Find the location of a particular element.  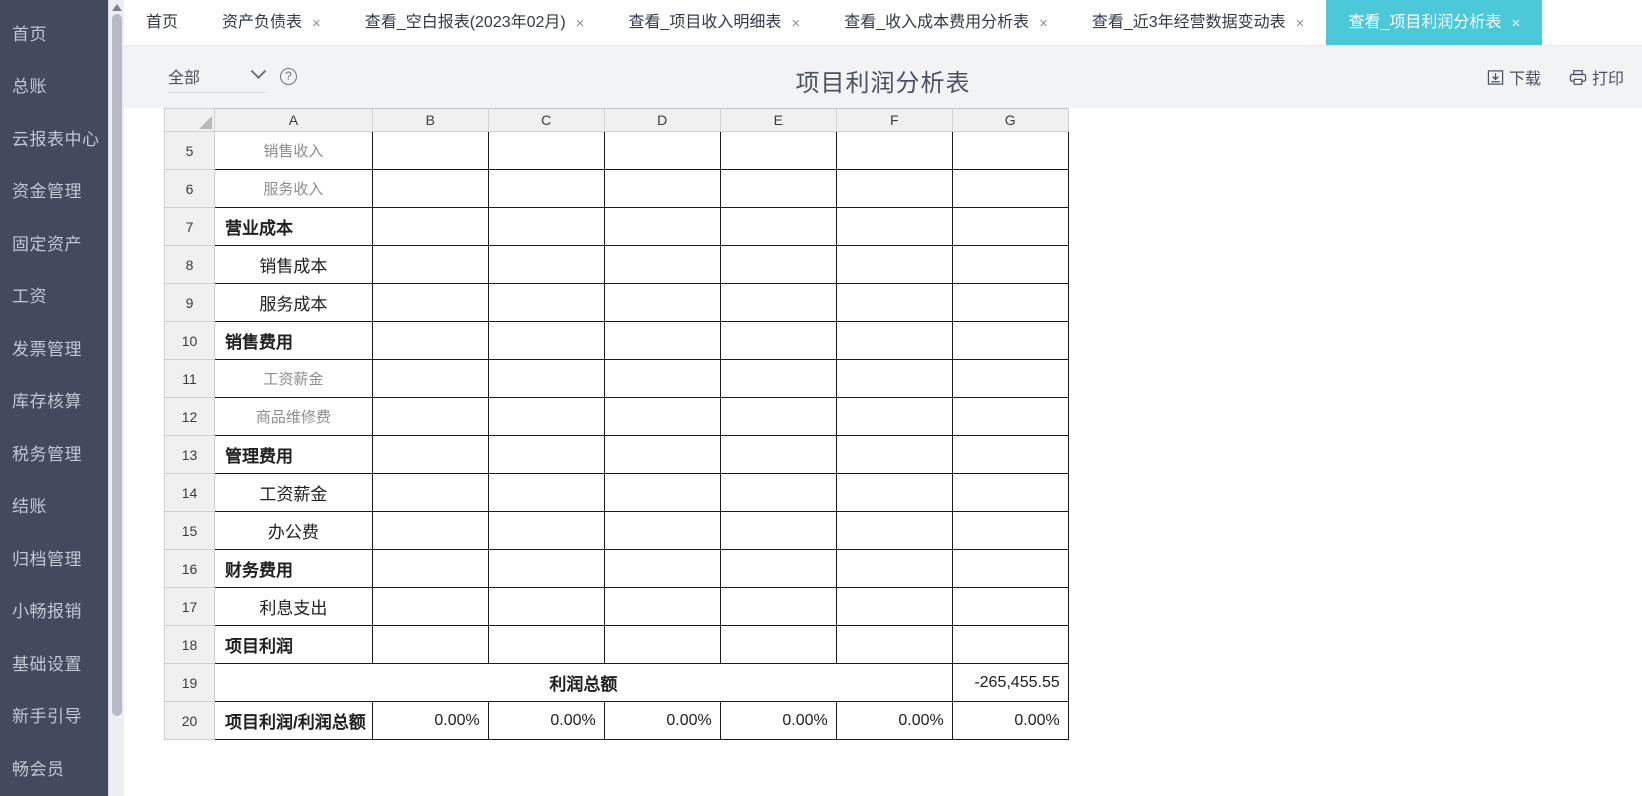

cell-B5 is located at coordinates (430, 150).